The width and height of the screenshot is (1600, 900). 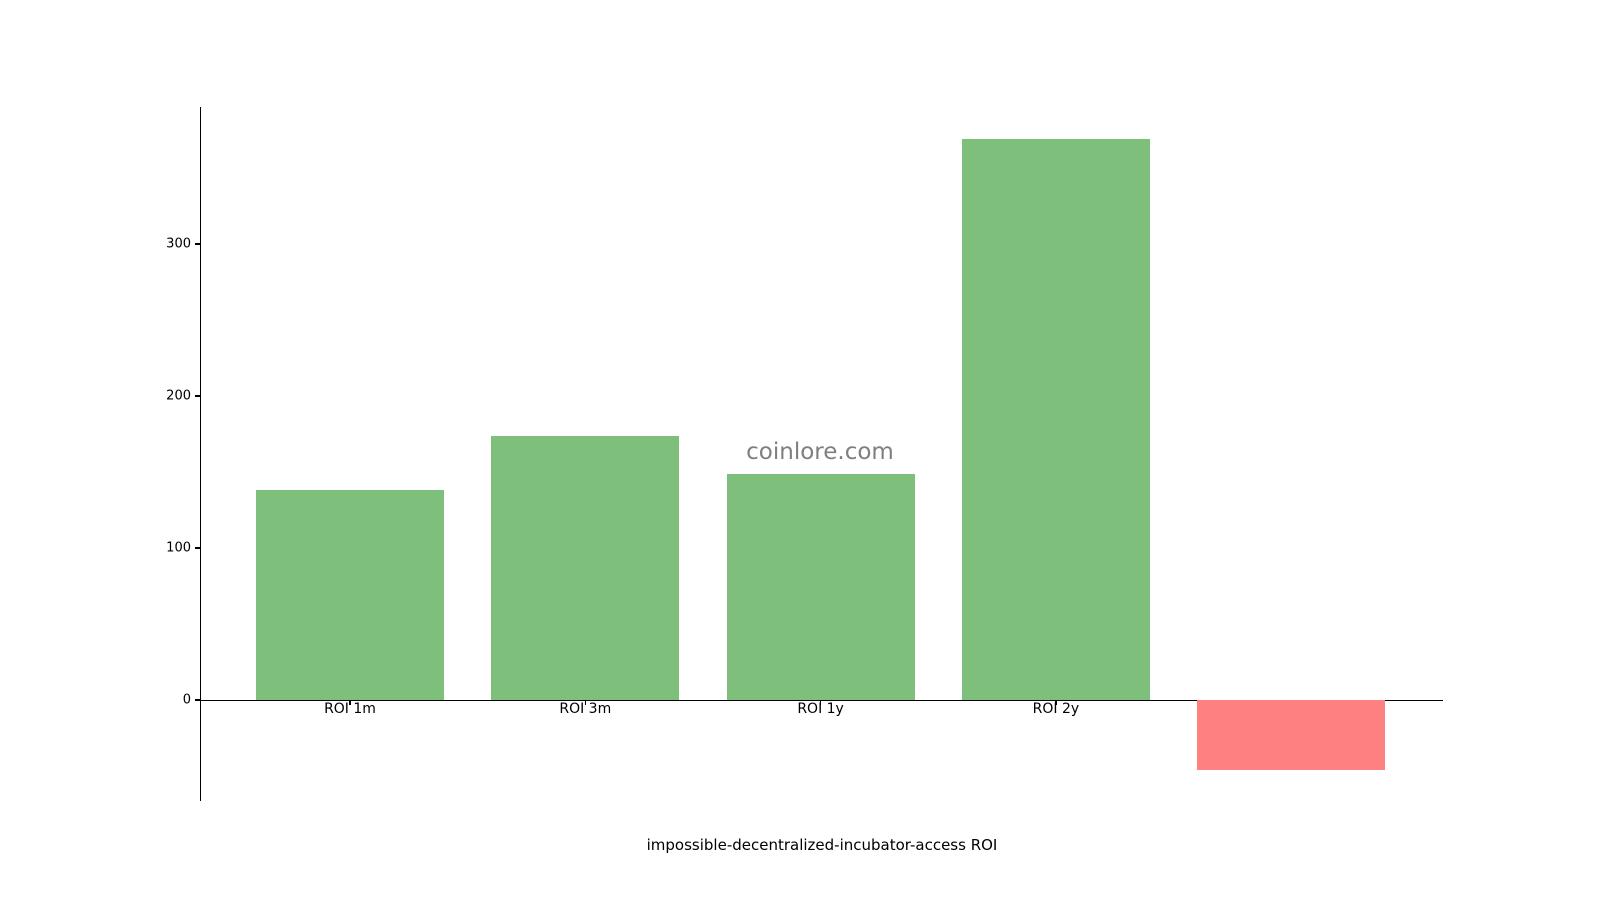 What do you see at coordinates (1056, 702) in the screenshot?
I see `x-tick-mark-roi-2y` at bounding box center [1056, 702].